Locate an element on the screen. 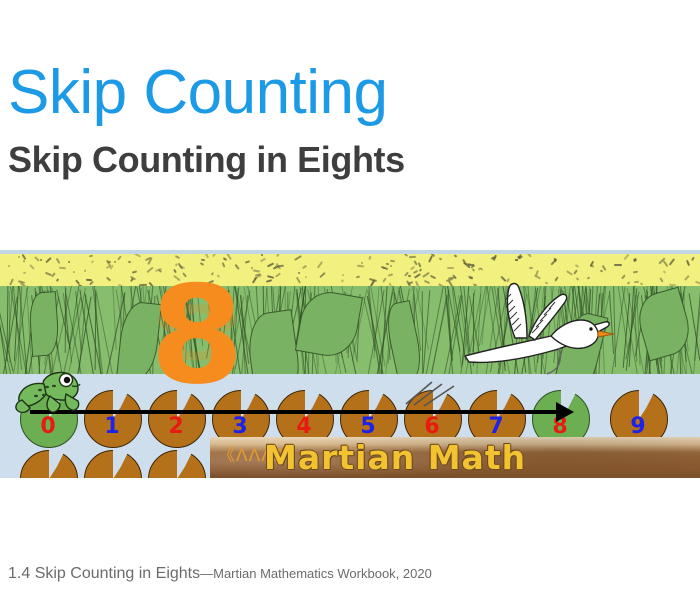 The image size is (700, 600). caption-title: 1.4 Skip Counting in Eights is located at coordinates (104, 573).